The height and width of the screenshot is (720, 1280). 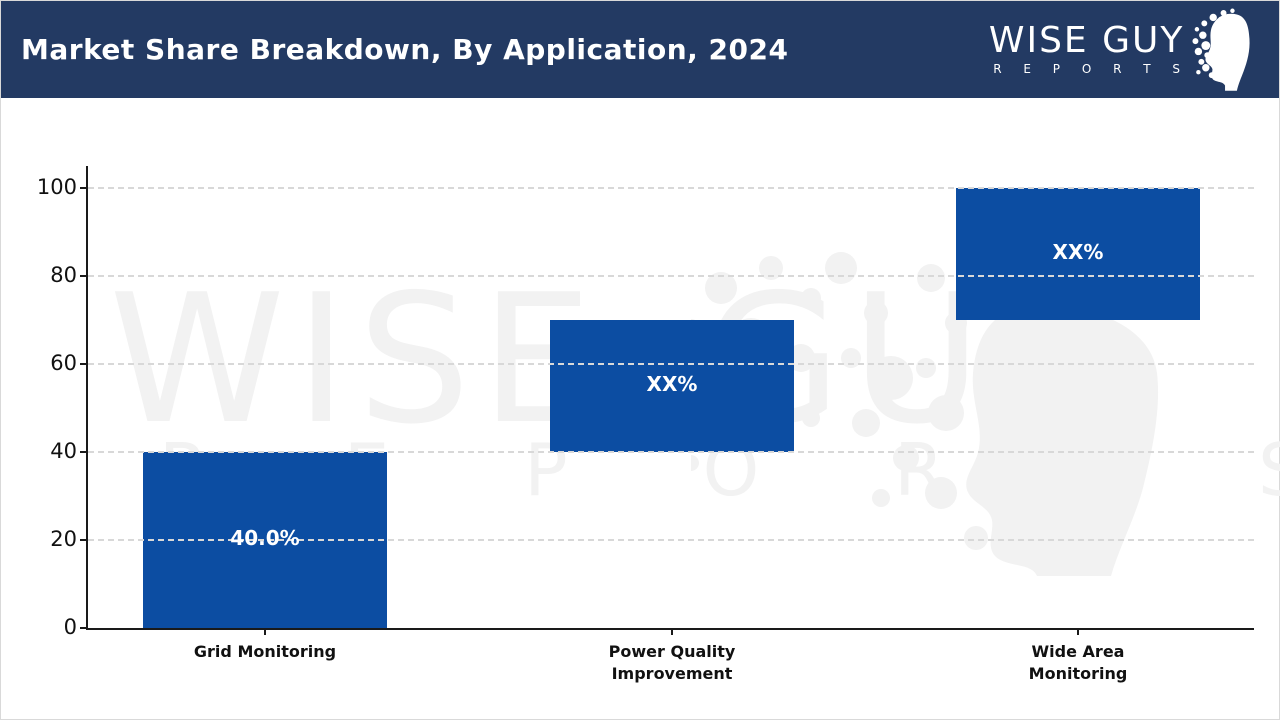 What do you see at coordinates (265, 651) in the screenshot?
I see `x-category-label: Grid Monitoring` at bounding box center [265, 651].